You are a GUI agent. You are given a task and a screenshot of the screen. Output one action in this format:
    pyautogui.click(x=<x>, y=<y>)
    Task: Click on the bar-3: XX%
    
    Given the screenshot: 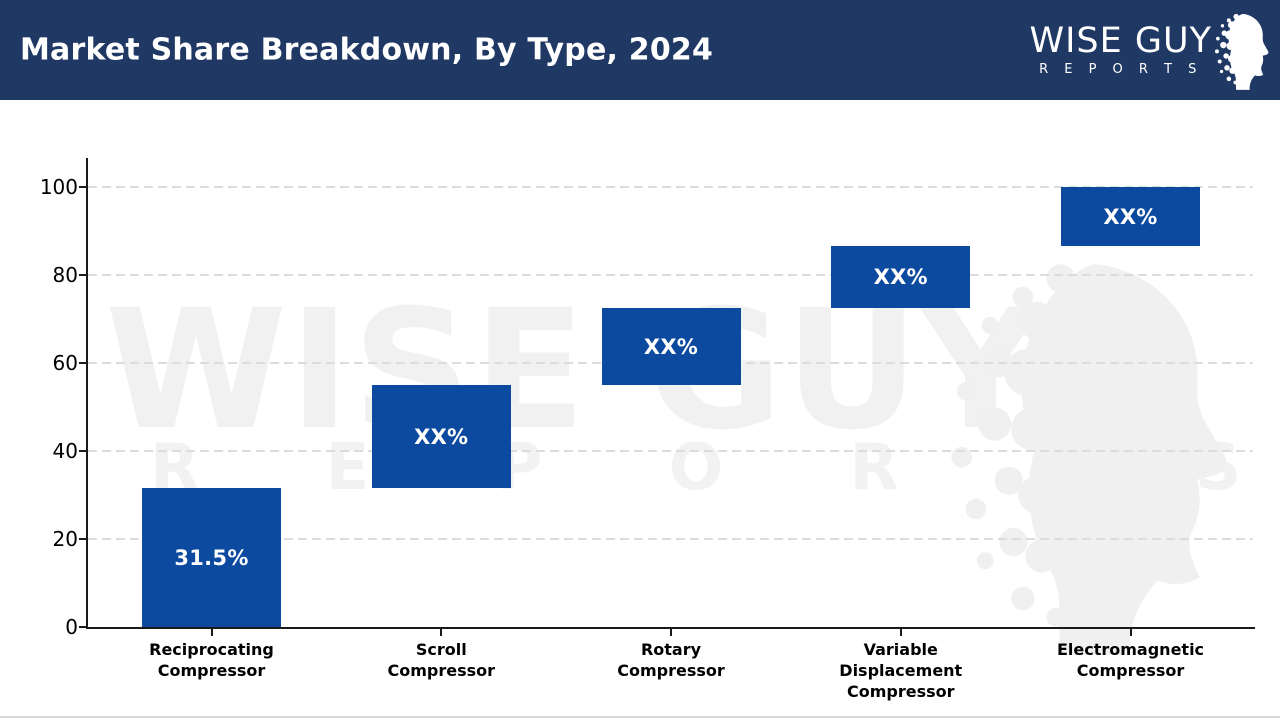 What is the action you would take?
    pyautogui.click(x=671, y=346)
    